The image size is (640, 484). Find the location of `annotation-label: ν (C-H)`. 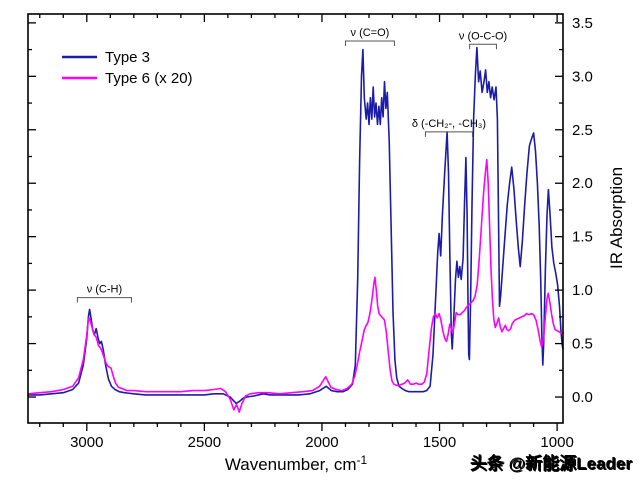

annotation-label: ν (C-H) is located at coordinates (104, 290).